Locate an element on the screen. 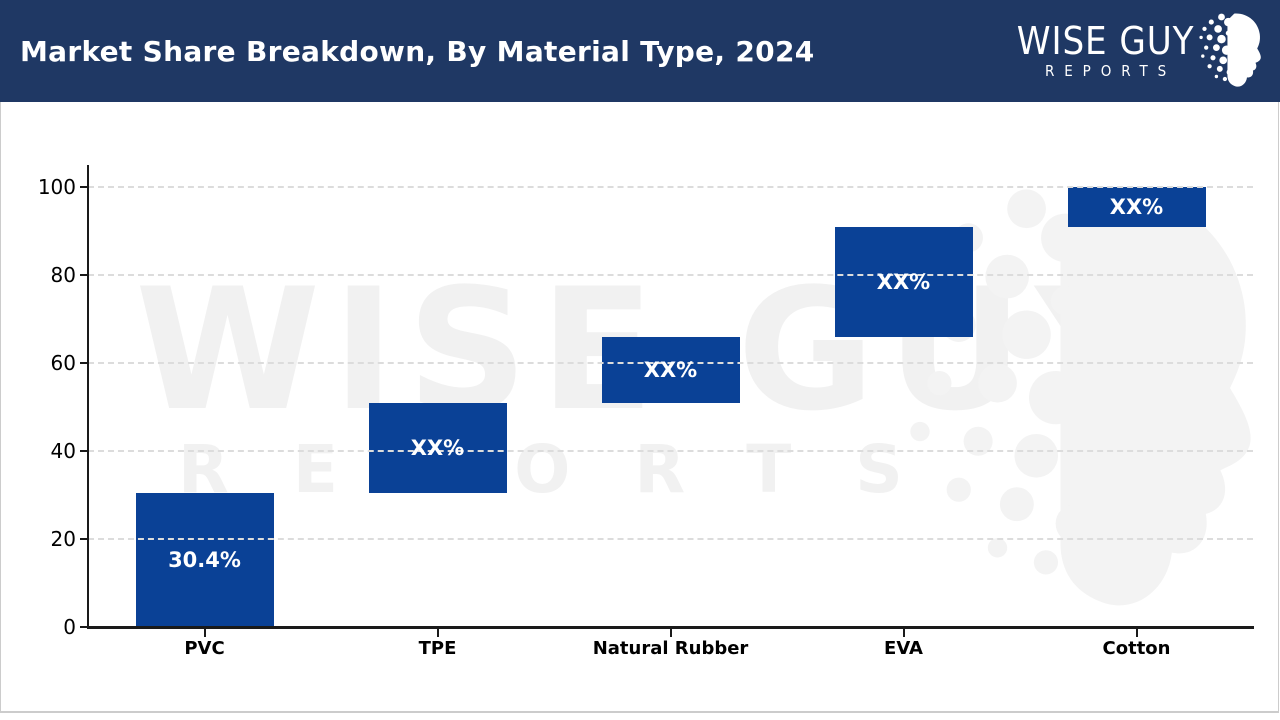  y-tick-label: 40 is located at coordinates (63, 451).